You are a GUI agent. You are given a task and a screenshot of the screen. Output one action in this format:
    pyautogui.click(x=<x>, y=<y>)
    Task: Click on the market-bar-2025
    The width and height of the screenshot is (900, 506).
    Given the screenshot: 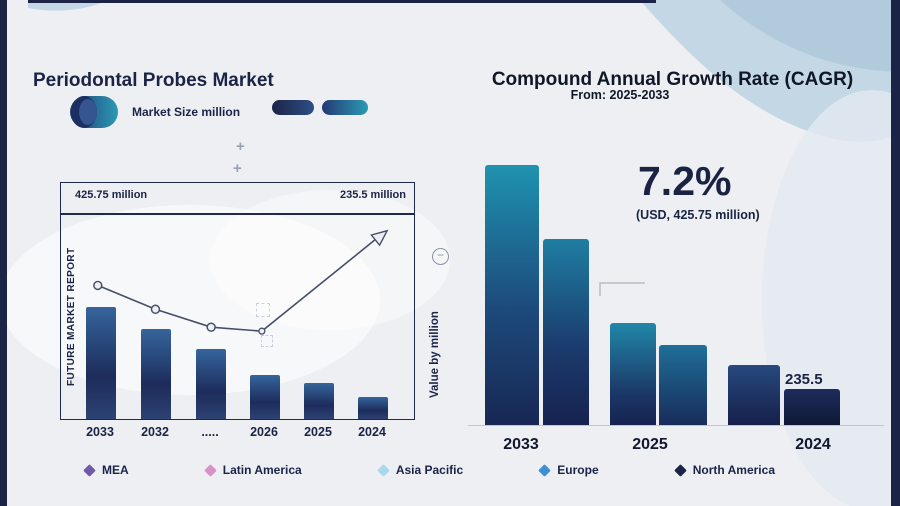 What is the action you would take?
    pyautogui.click(x=319, y=401)
    